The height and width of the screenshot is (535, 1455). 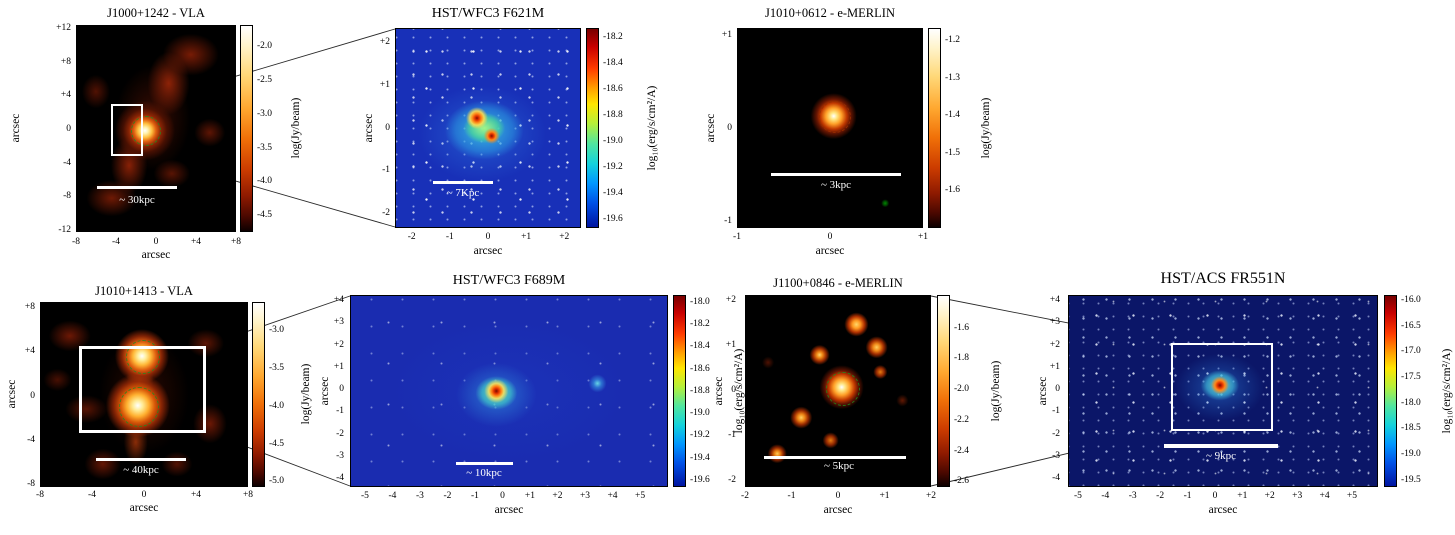 What do you see at coordinates (830, 128) in the screenshot?
I see `emerlin-image-j1010-0612: ~ 3kpc` at bounding box center [830, 128].